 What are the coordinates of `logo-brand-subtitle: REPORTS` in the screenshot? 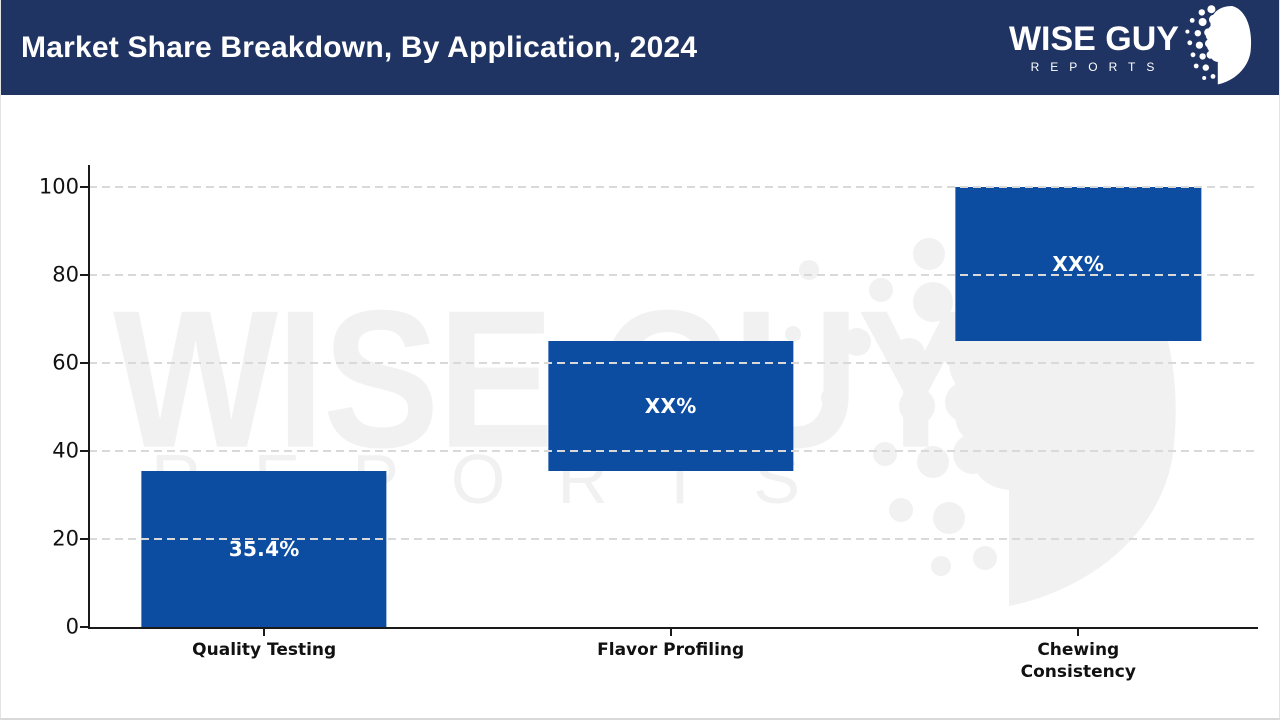 It's located at (1098, 66).